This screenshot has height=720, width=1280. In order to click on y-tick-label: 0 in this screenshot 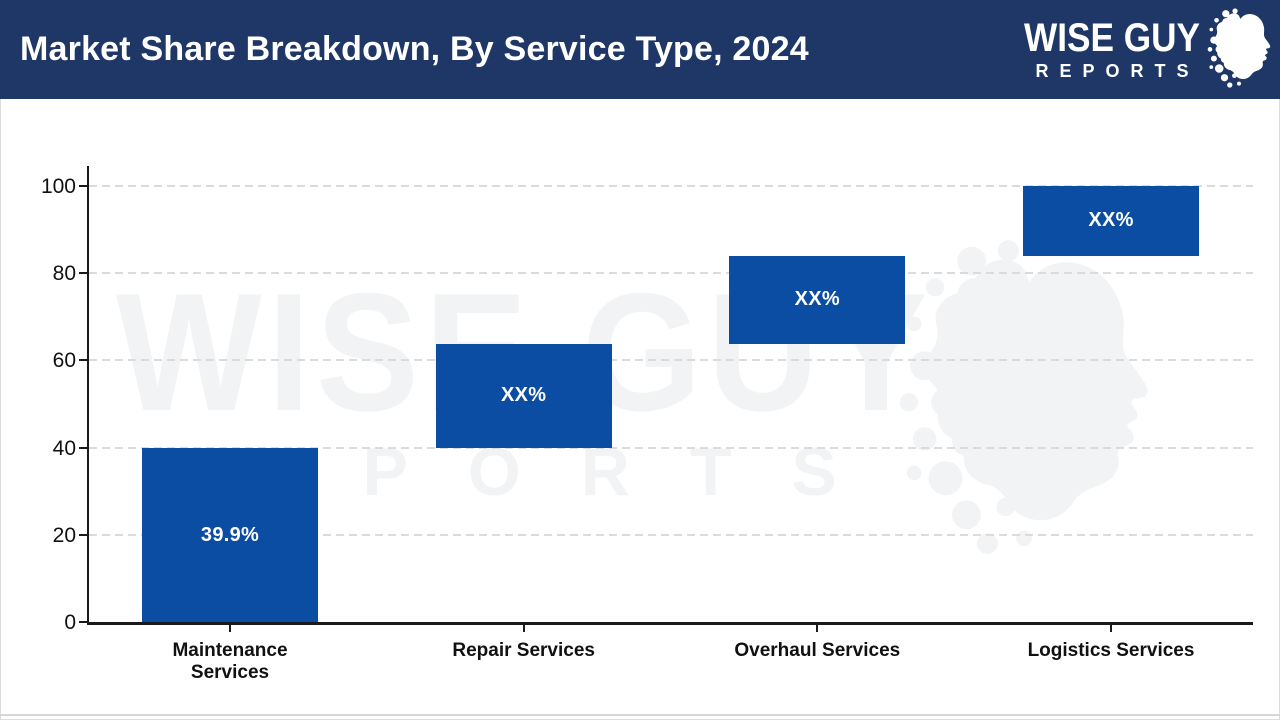, I will do `click(70, 622)`.